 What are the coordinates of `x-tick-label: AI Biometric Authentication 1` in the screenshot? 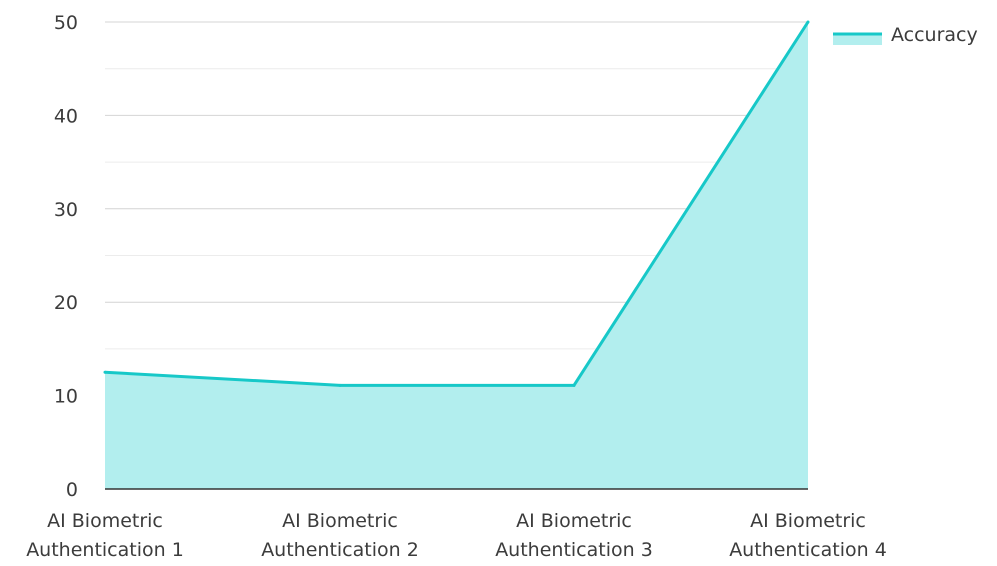 It's located at (105, 535).